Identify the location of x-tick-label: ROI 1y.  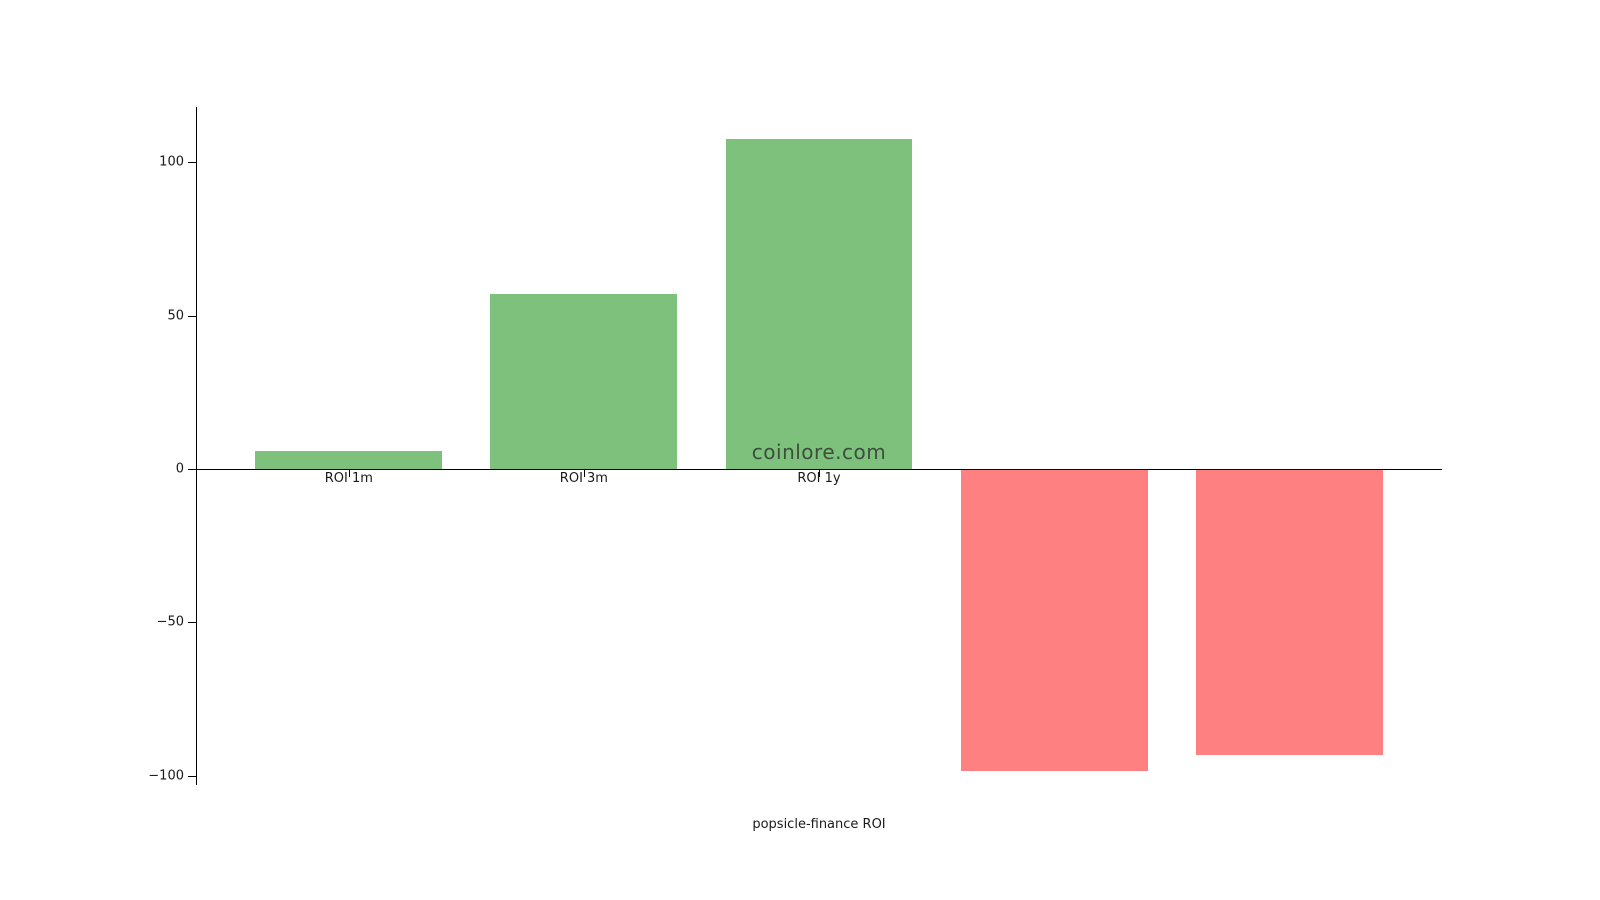
(819, 478).